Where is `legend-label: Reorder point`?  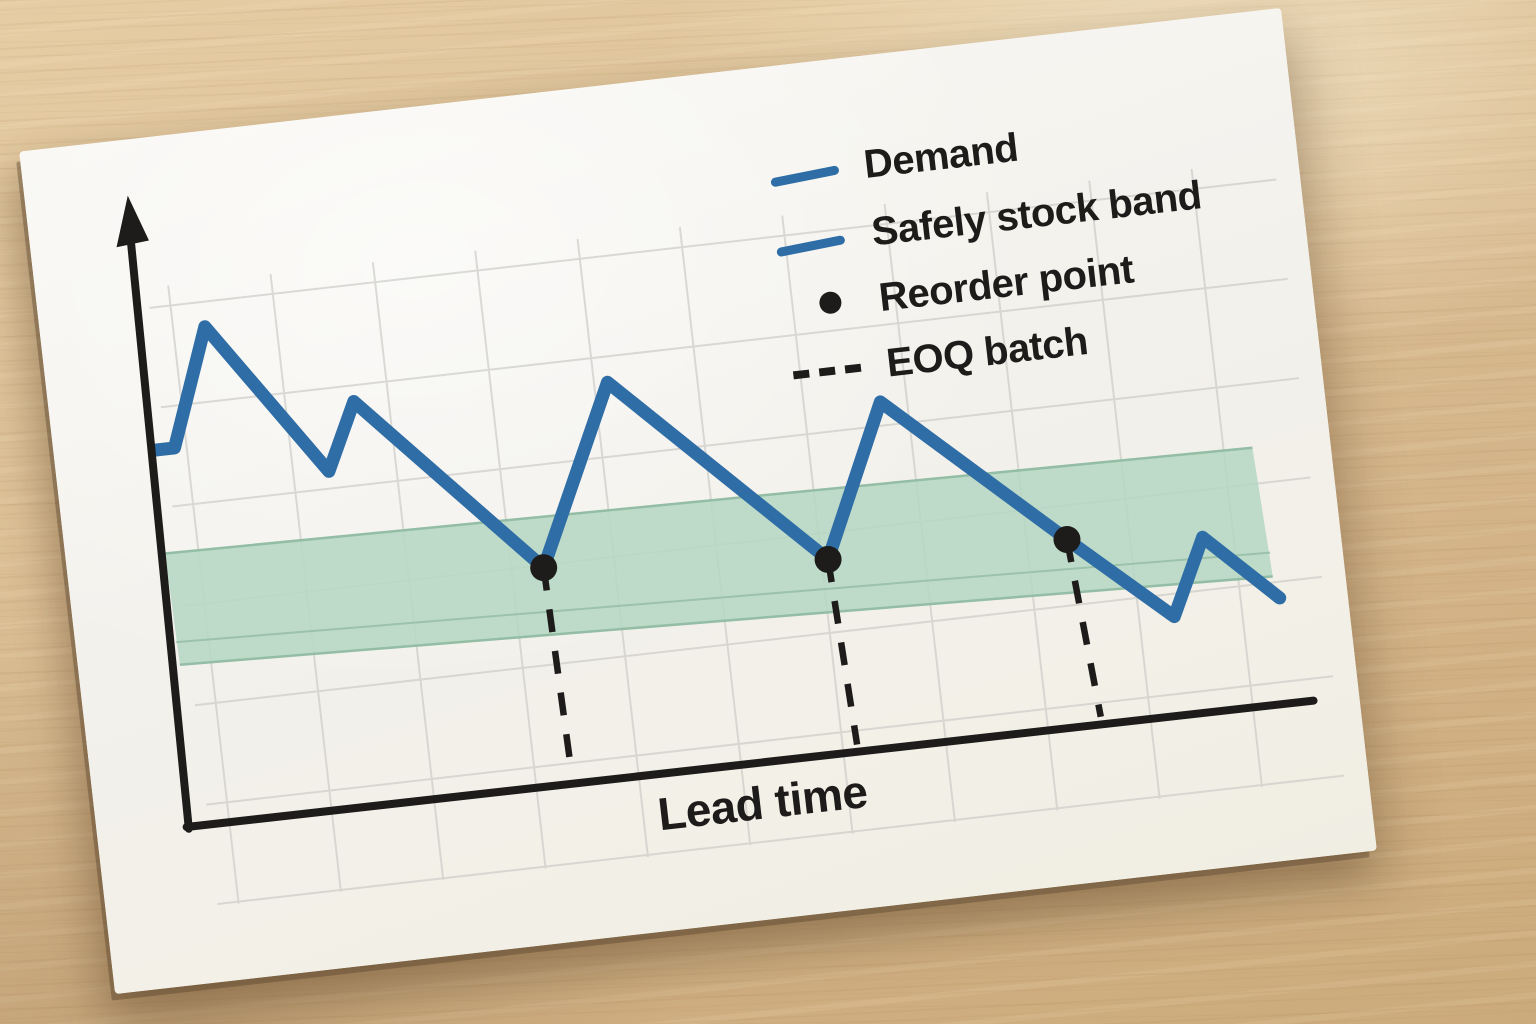
legend-label: Reorder point is located at coordinates (1006, 283).